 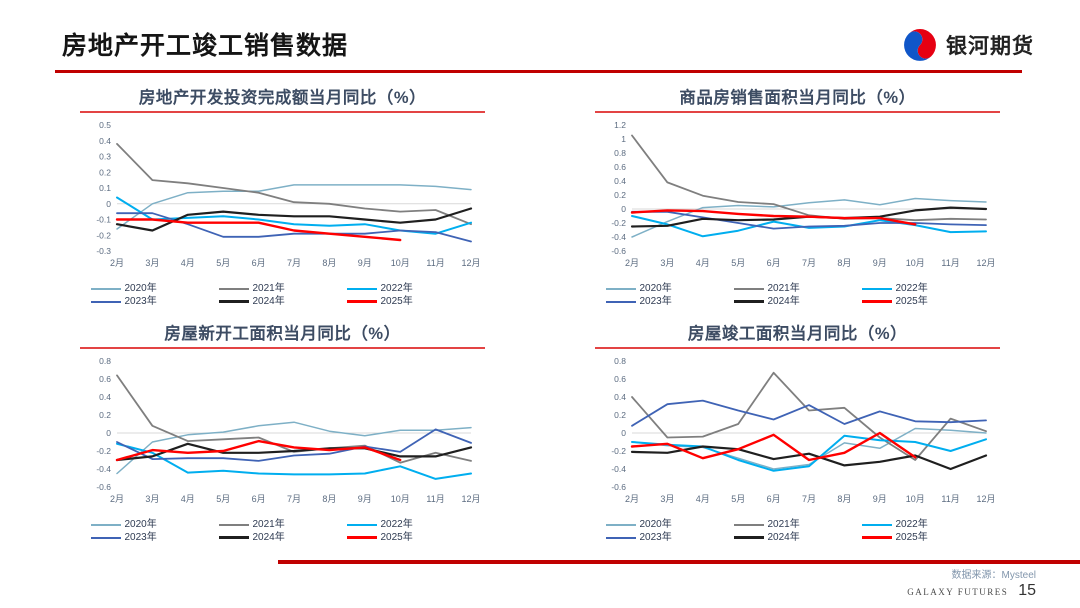 What do you see at coordinates (667, 263) in the screenshot?
I see `svg-text: 3月` at bounding box center [667, 263].